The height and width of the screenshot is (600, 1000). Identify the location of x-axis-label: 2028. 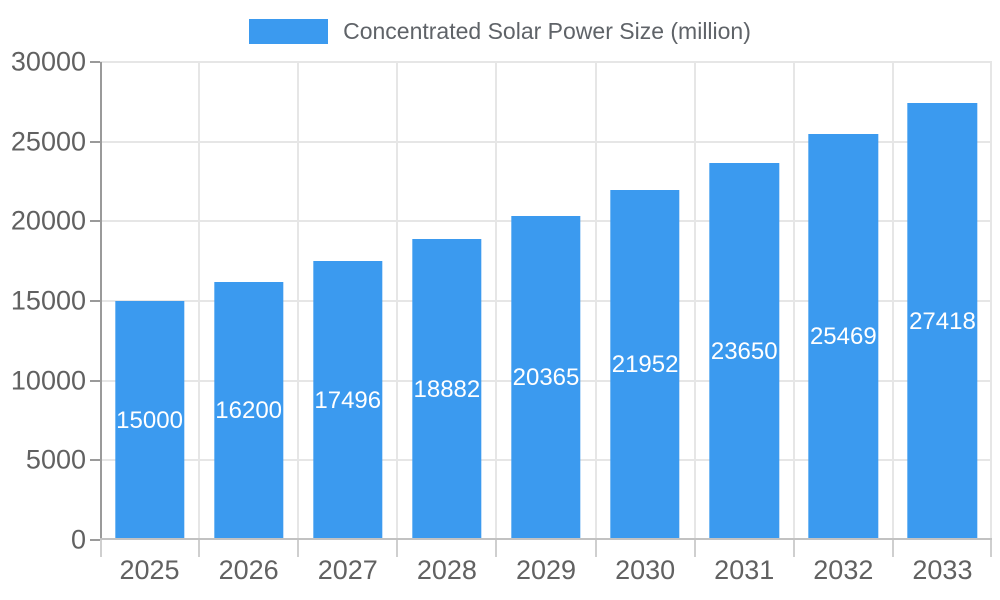
(446, 570).